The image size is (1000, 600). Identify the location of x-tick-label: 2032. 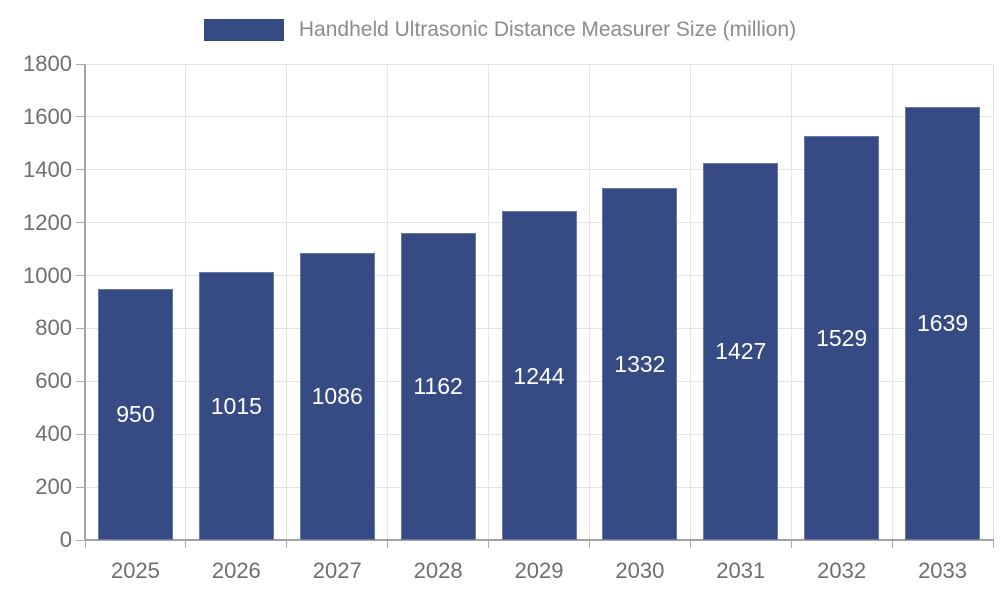
(842, 570).